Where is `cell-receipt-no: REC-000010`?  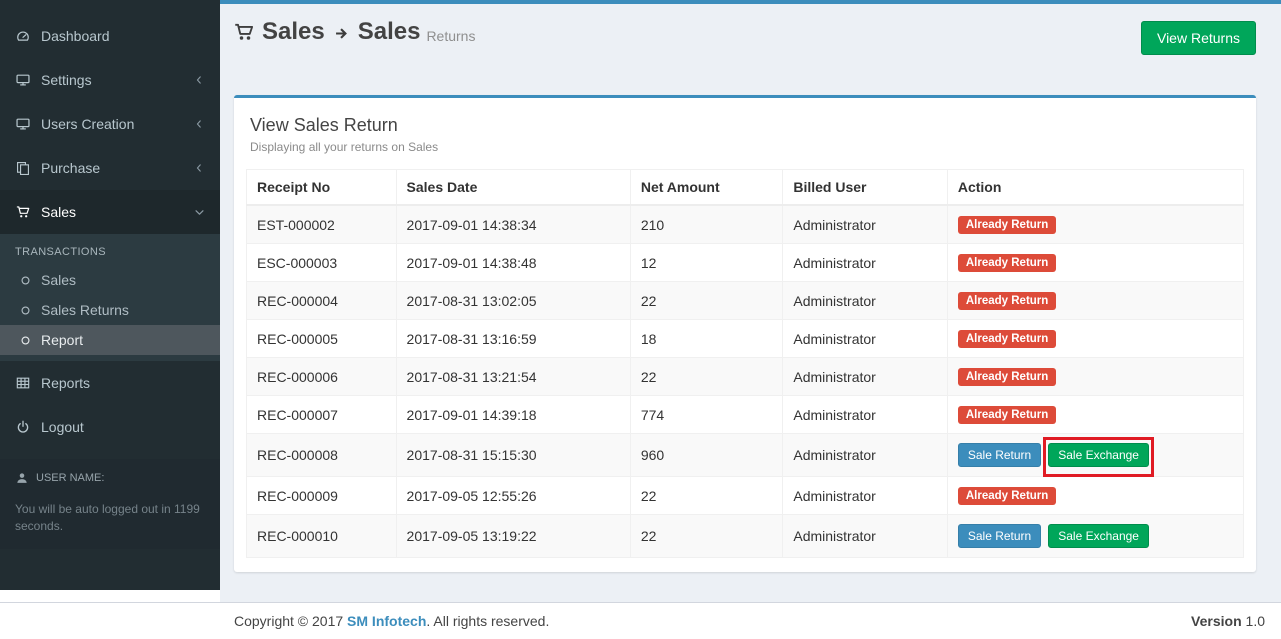 cell-receipt-no: REC-000010 is located at coordinates (321, 536).